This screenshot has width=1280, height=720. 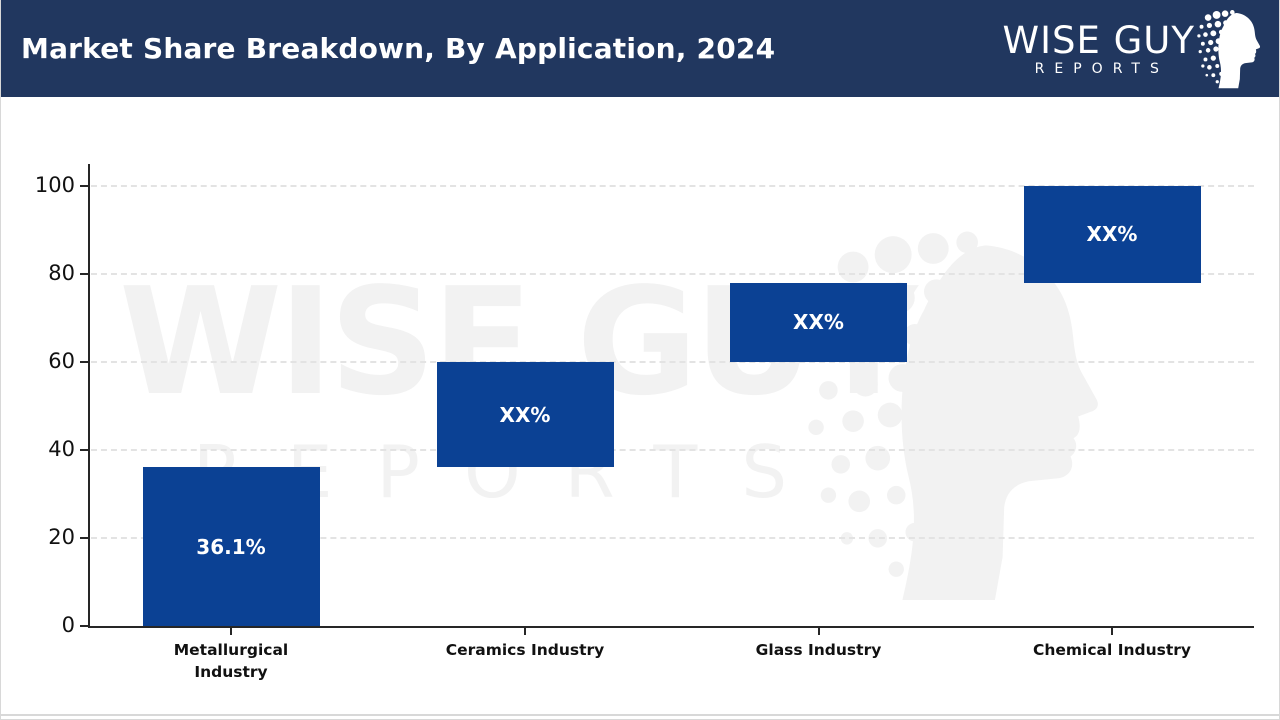 I want to click on footer-divider, so click(x=640, y=715).